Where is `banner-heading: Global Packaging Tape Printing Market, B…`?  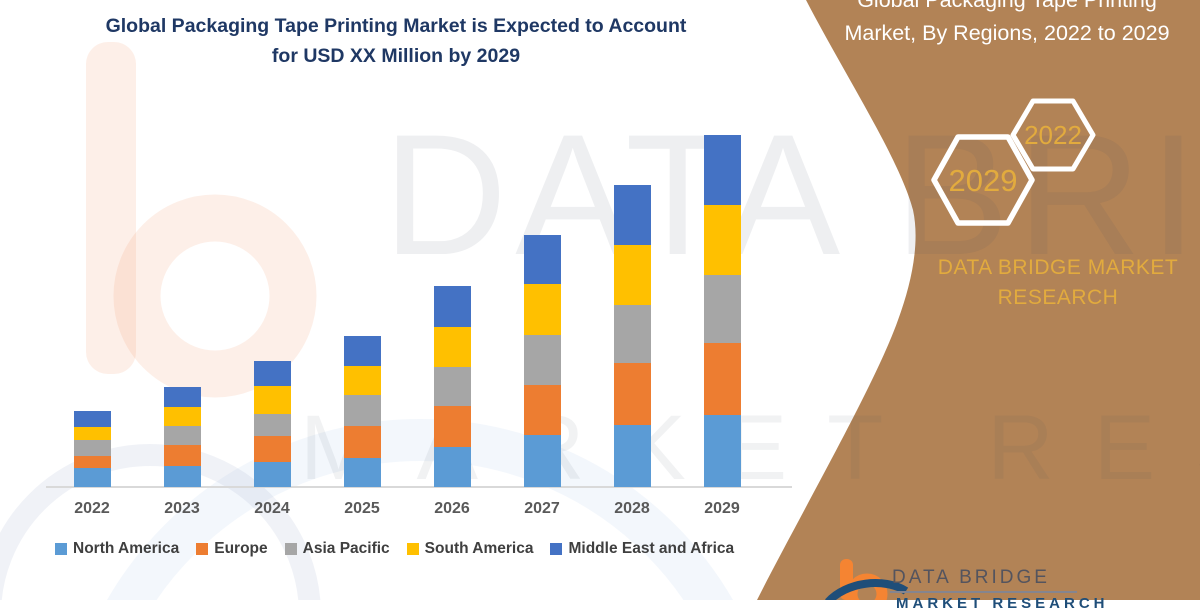
banner-heading: Global Packaging Tape Printing Market, B… is located at coordinates (1007, 25).